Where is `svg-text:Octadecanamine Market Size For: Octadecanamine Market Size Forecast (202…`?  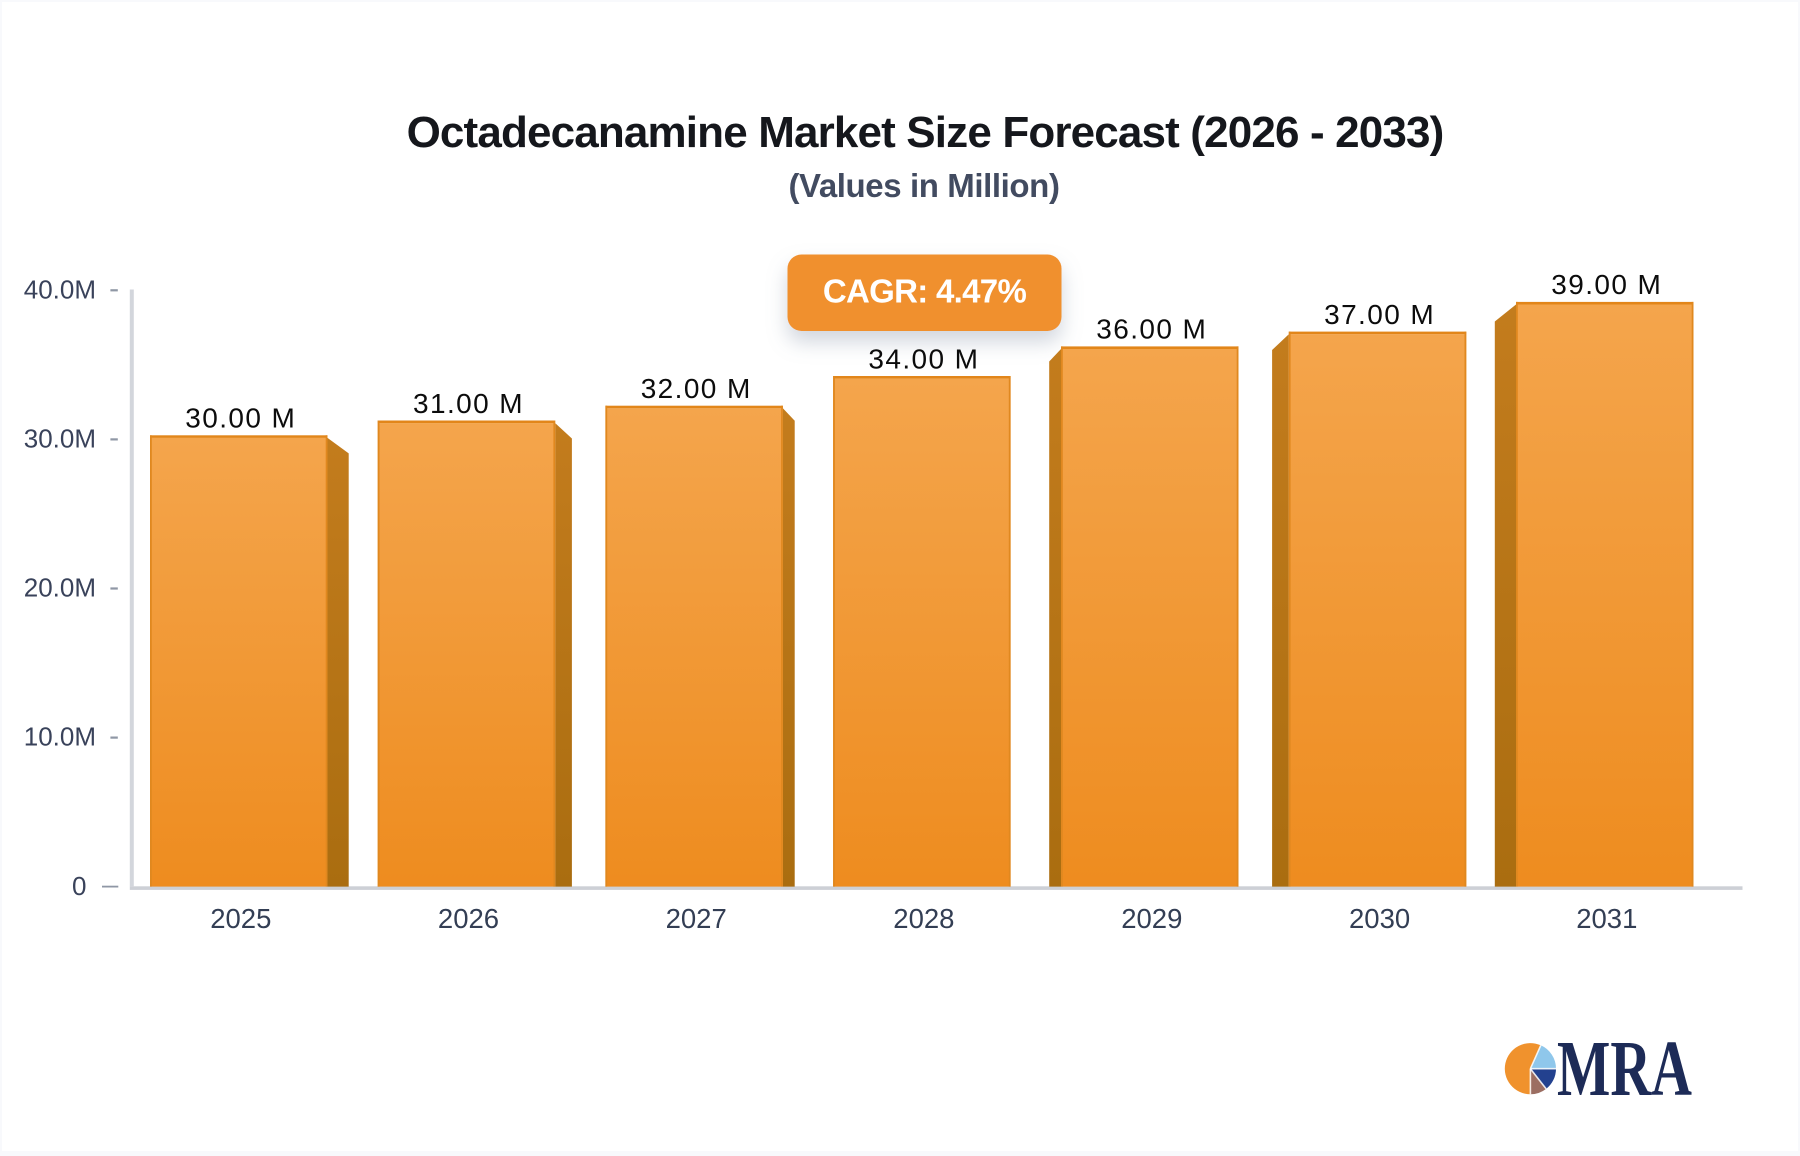 svg-text:Octadecanamine Market Size For: Octadecanamine Market Size Forecast (202… is located at coordinates (925, 132).